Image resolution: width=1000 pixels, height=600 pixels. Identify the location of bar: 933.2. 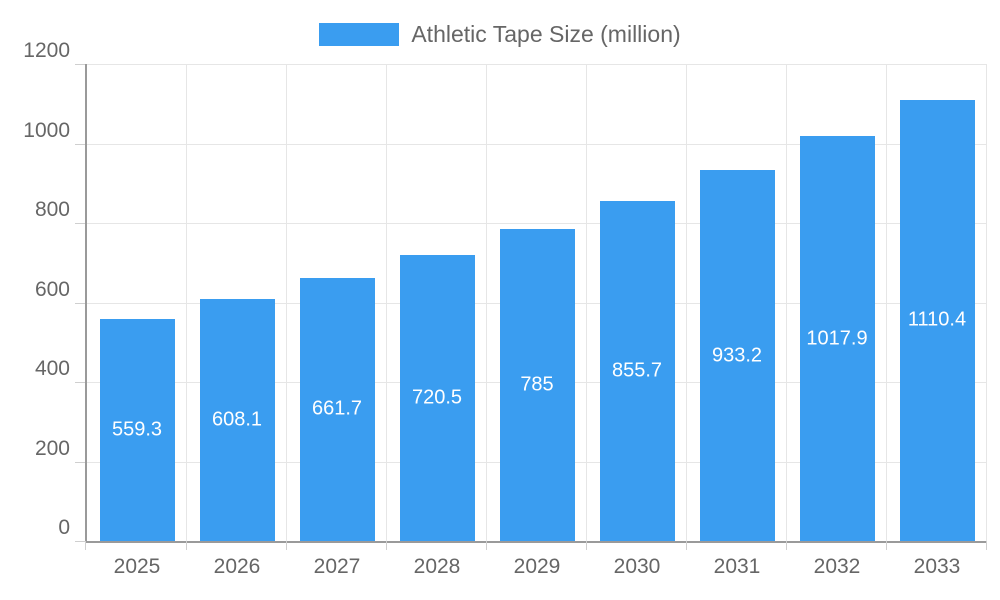
(737, 355).